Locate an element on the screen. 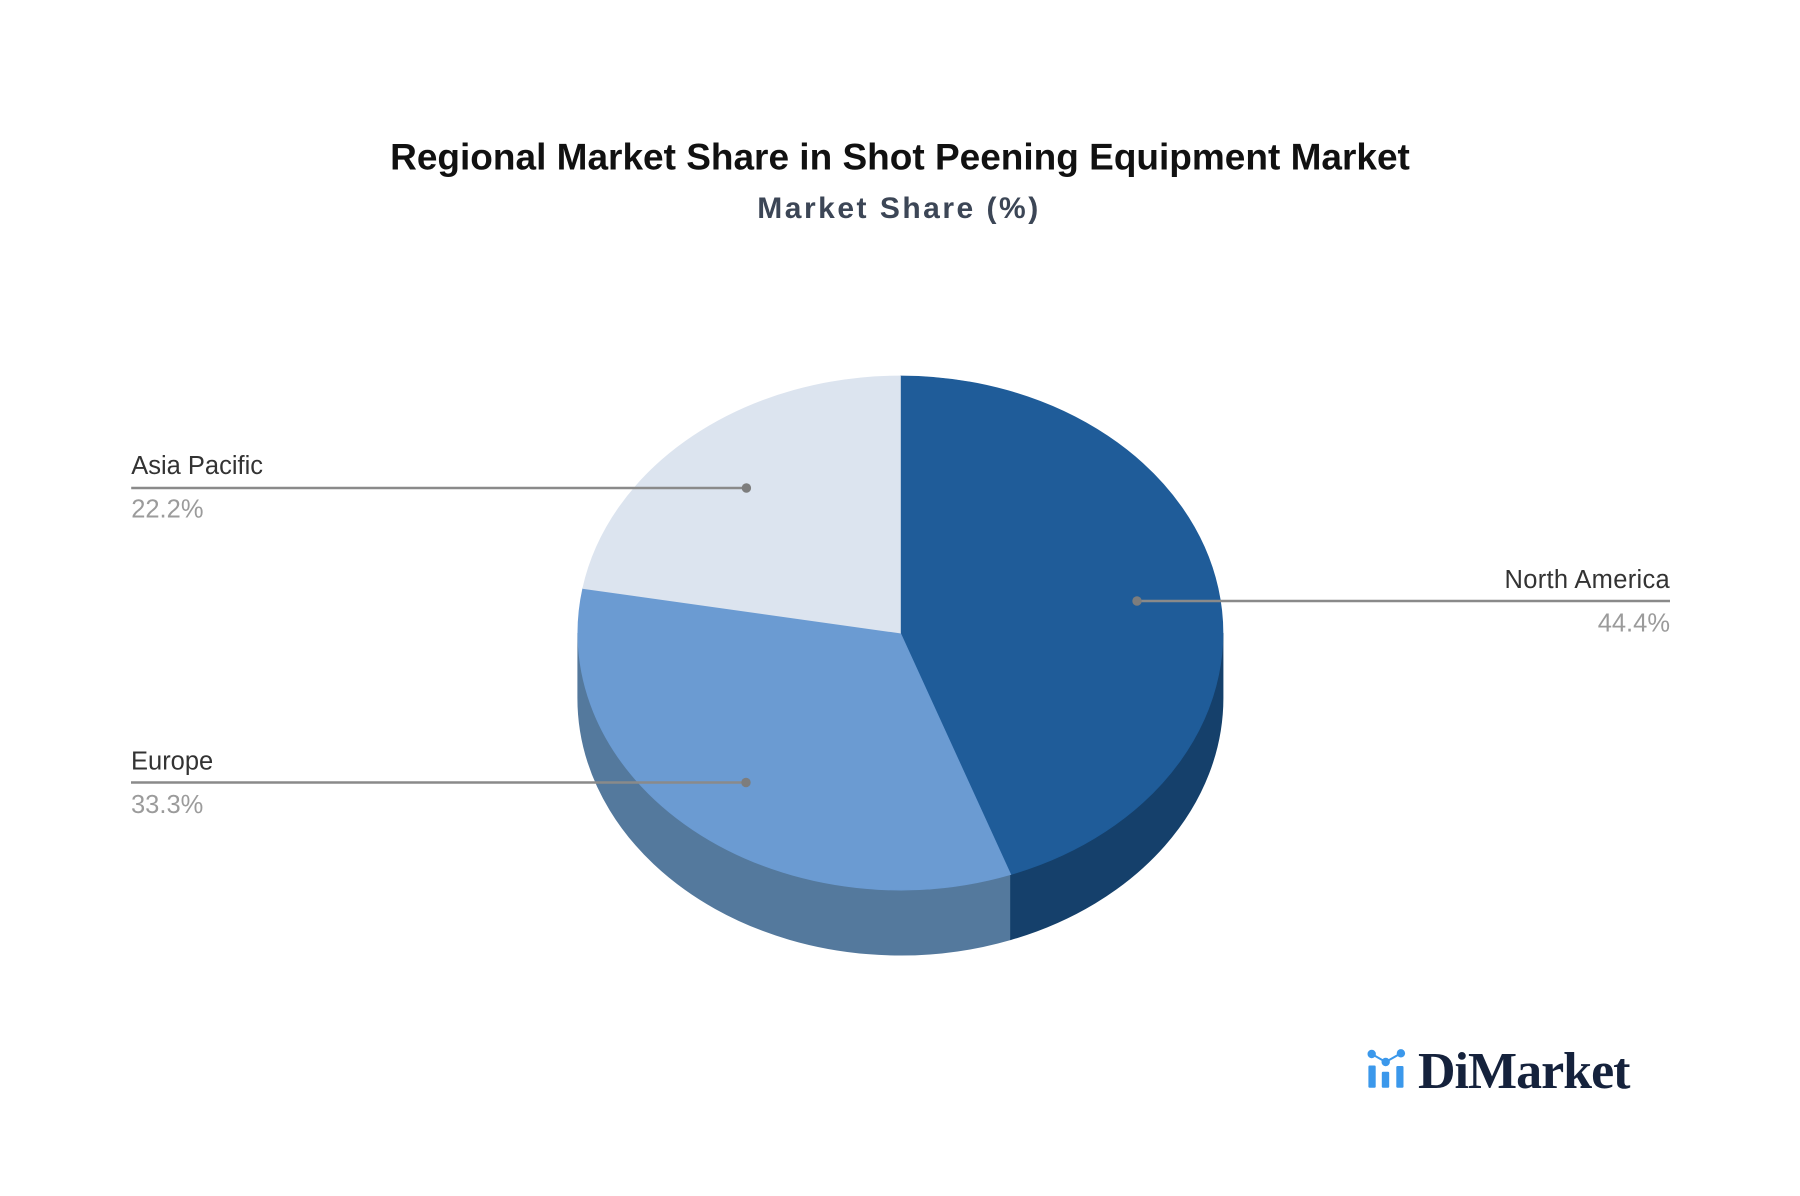 This screenshot has height=1196, width=1800. svg-text: Asia Pacific is located at coordinates (197, 466).